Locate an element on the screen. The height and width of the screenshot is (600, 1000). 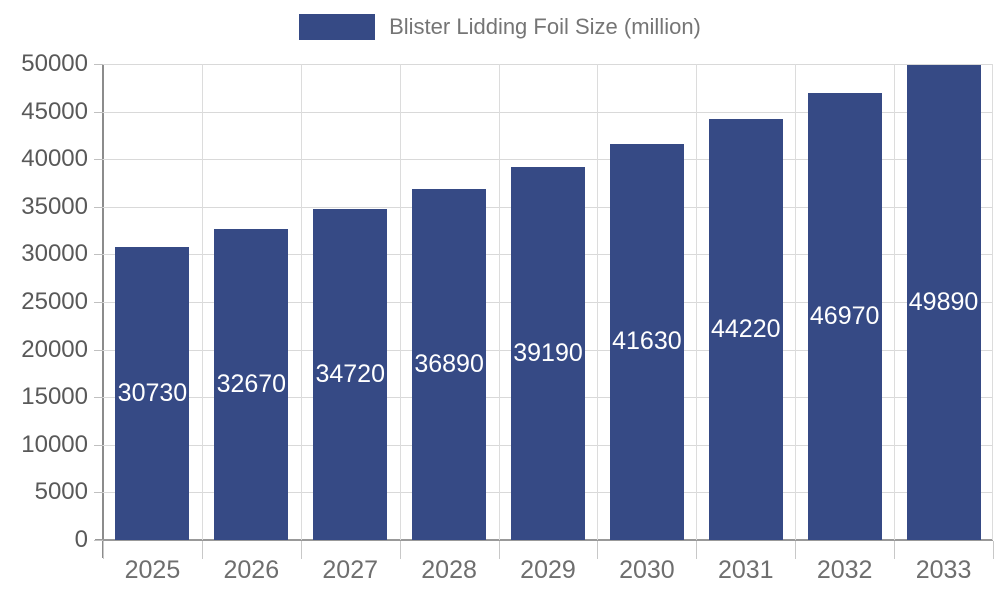
x-tick-label: 2025 is located at coordinates (152, 570).